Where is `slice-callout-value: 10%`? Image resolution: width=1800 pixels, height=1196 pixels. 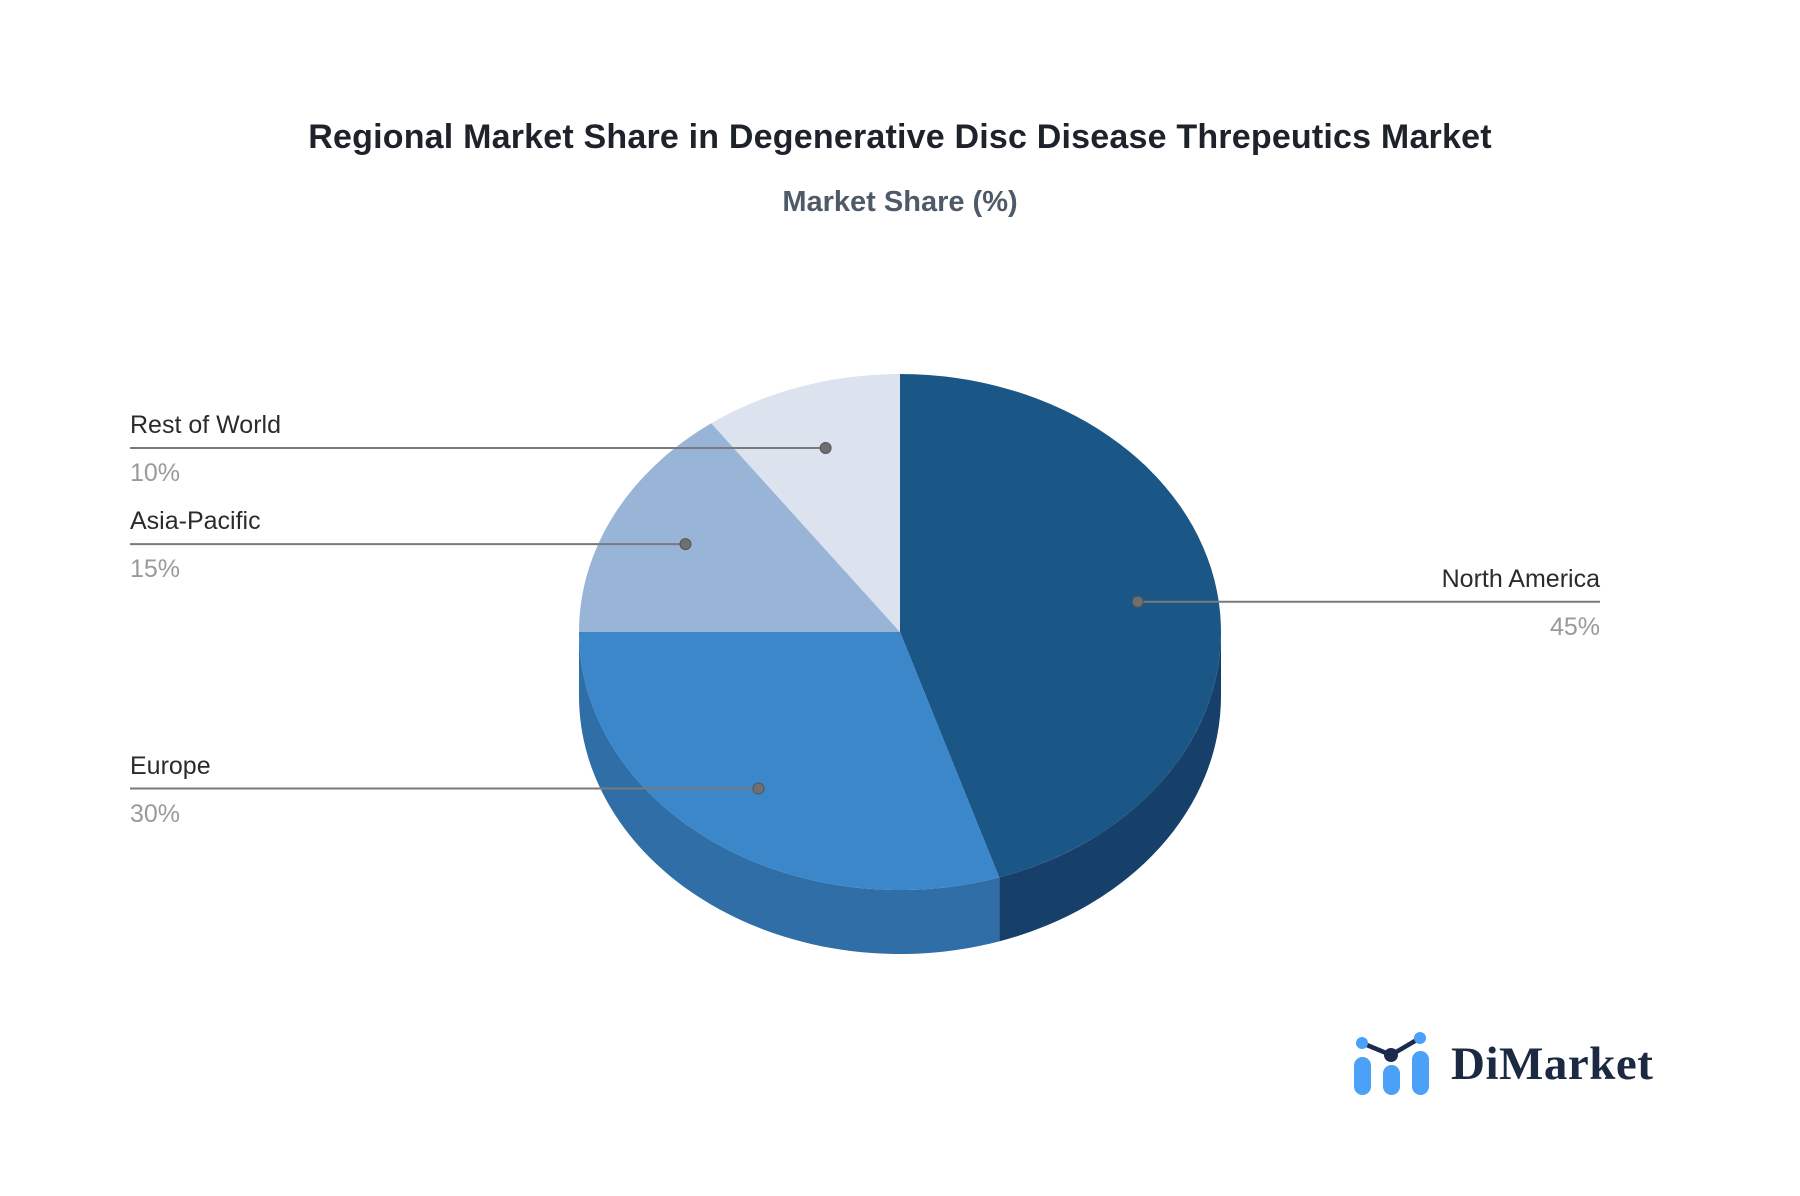
slice-callout-value: 10% is located at coordinates (155, 472).